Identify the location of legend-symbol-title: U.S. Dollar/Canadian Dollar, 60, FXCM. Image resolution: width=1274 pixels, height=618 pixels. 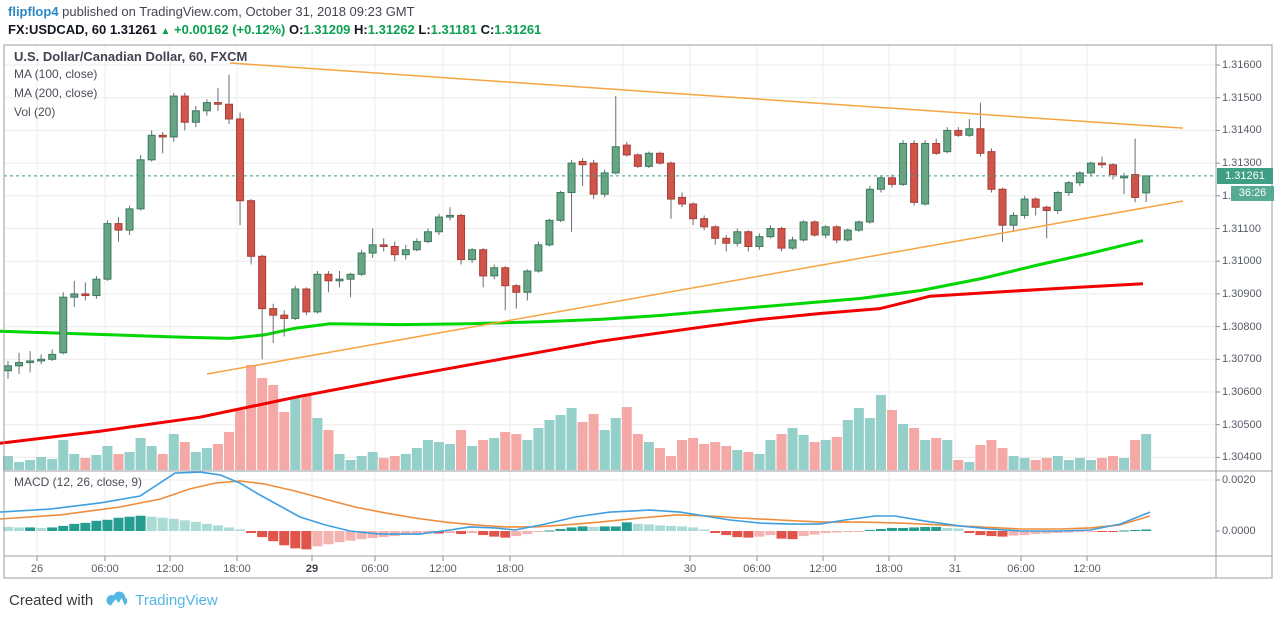
(131, 56).